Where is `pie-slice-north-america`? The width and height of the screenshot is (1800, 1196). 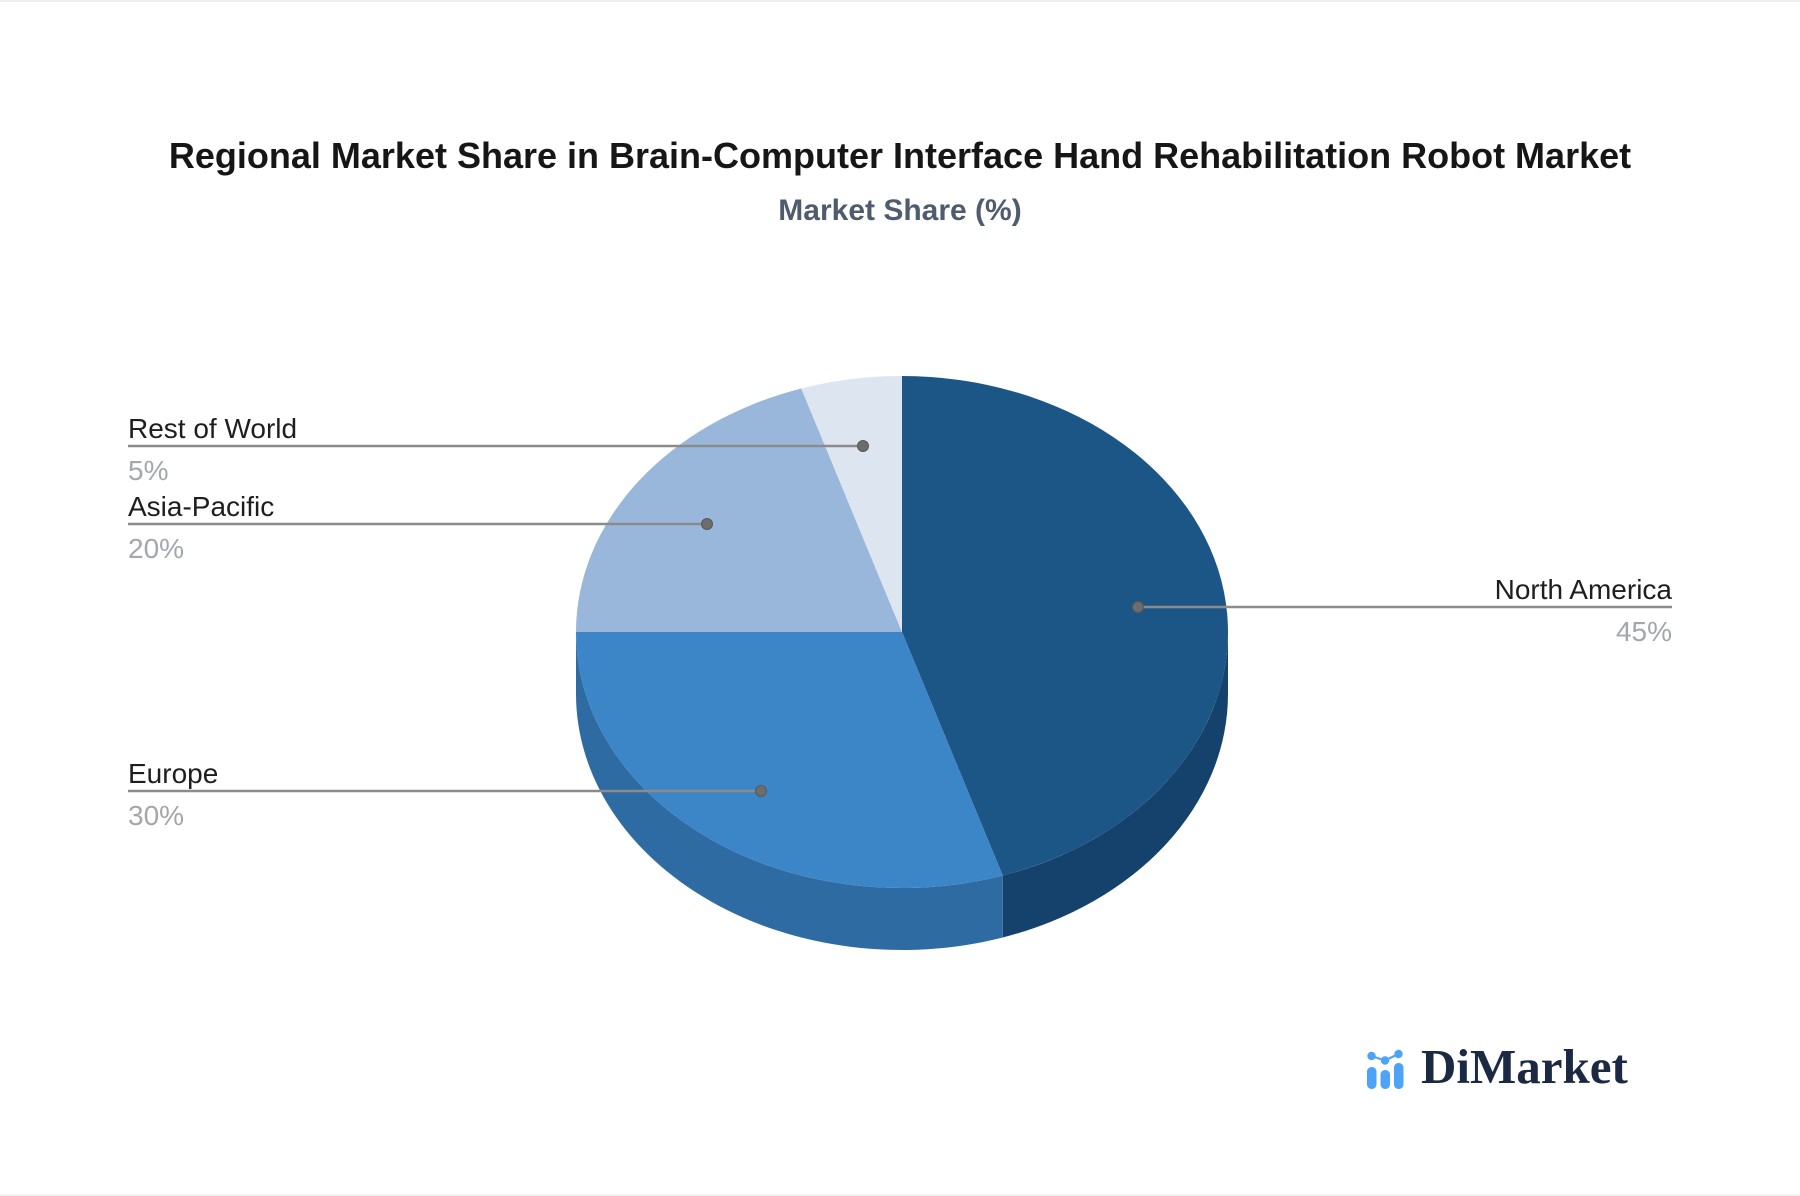 pie-slice-north-america is located at coordinates (1065, 626).